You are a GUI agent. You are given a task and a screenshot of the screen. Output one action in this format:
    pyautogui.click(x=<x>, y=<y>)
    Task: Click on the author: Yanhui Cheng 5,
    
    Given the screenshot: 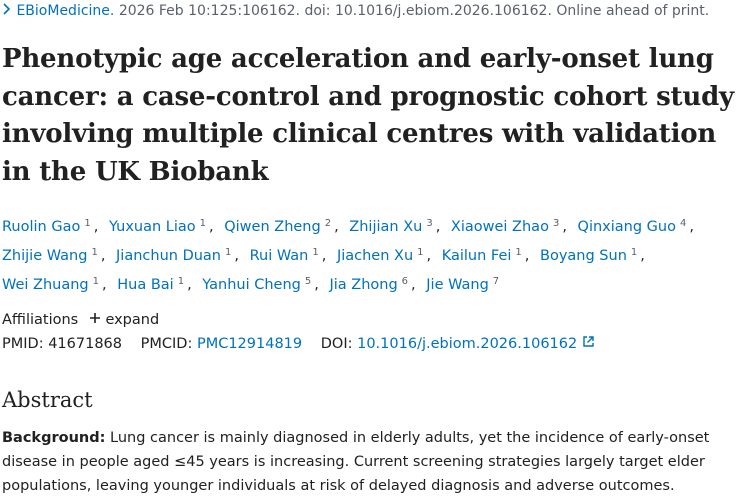 What is the action you would take?
    pyautogui.click(x=263, y=284)
    